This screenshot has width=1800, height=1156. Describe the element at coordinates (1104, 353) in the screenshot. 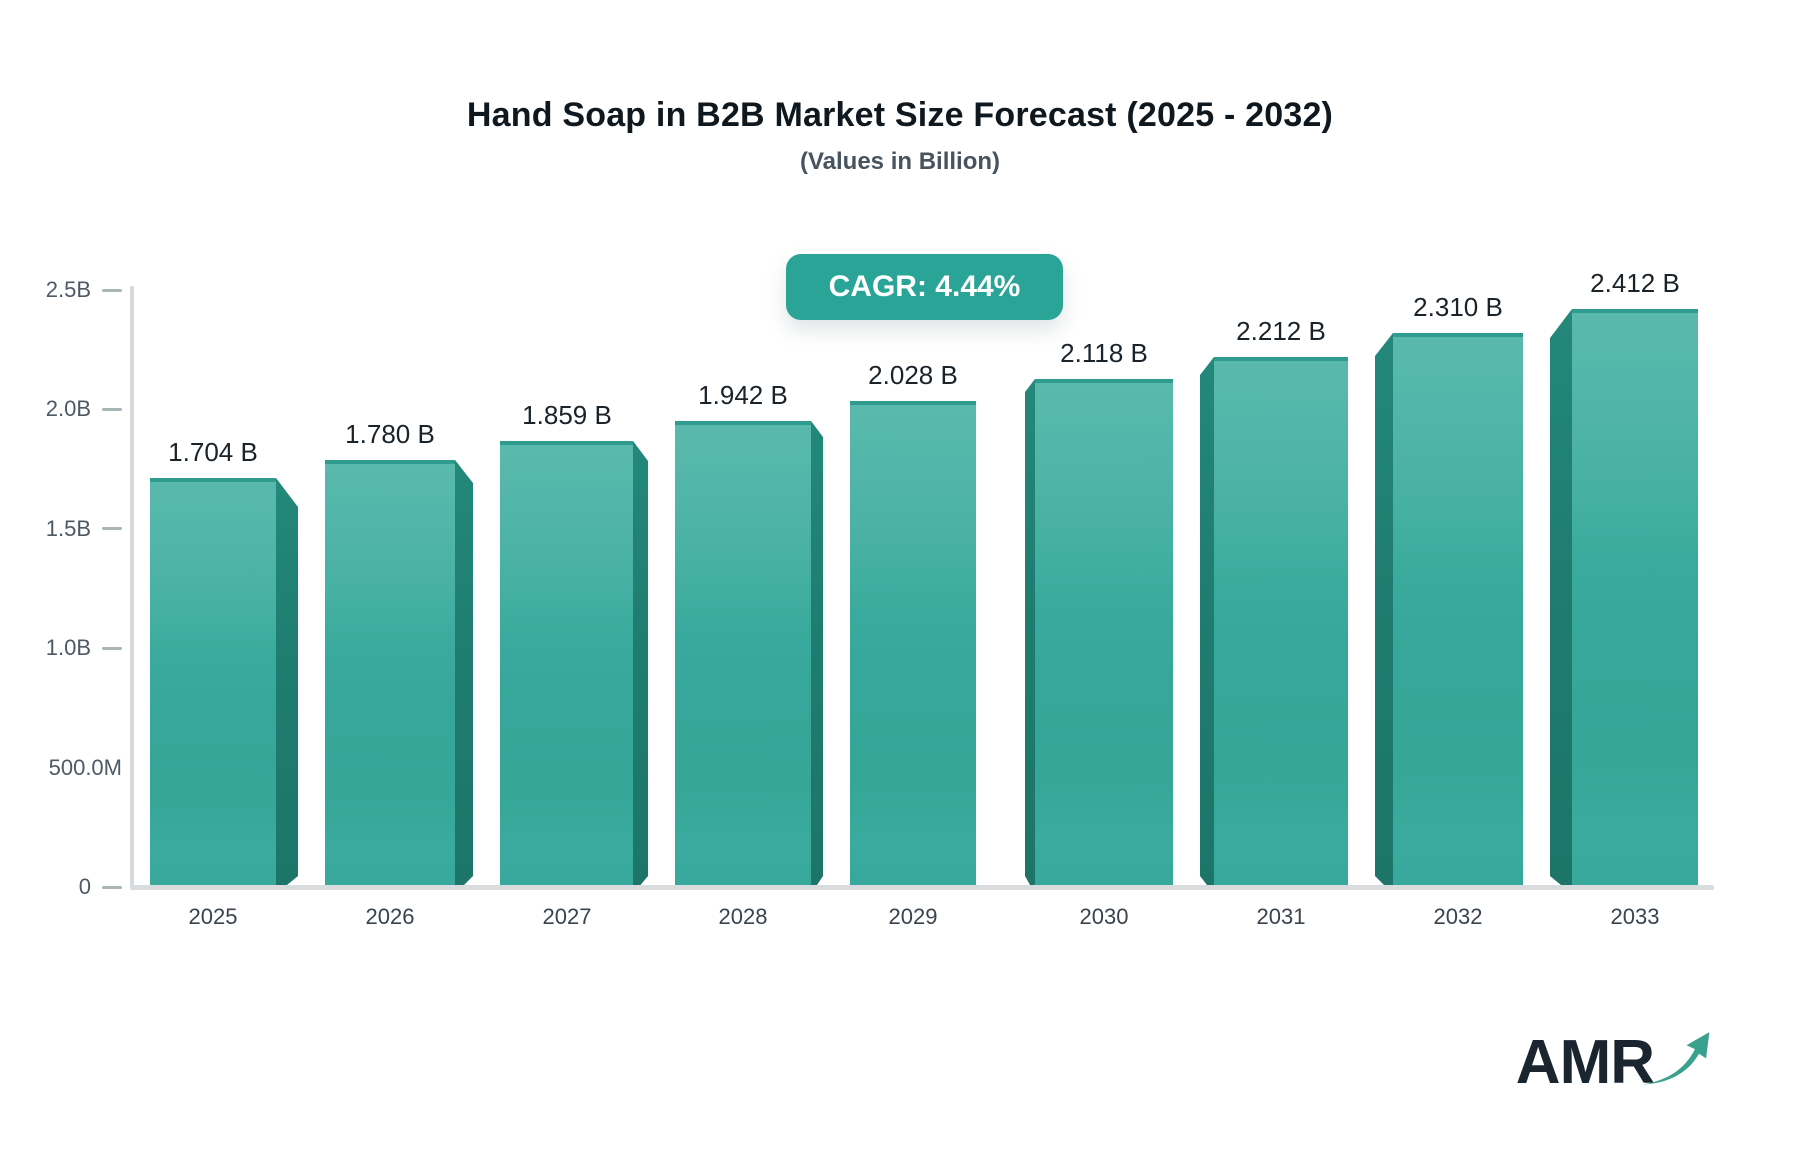

I see `bar-value-label: 2.118 B` at that location.